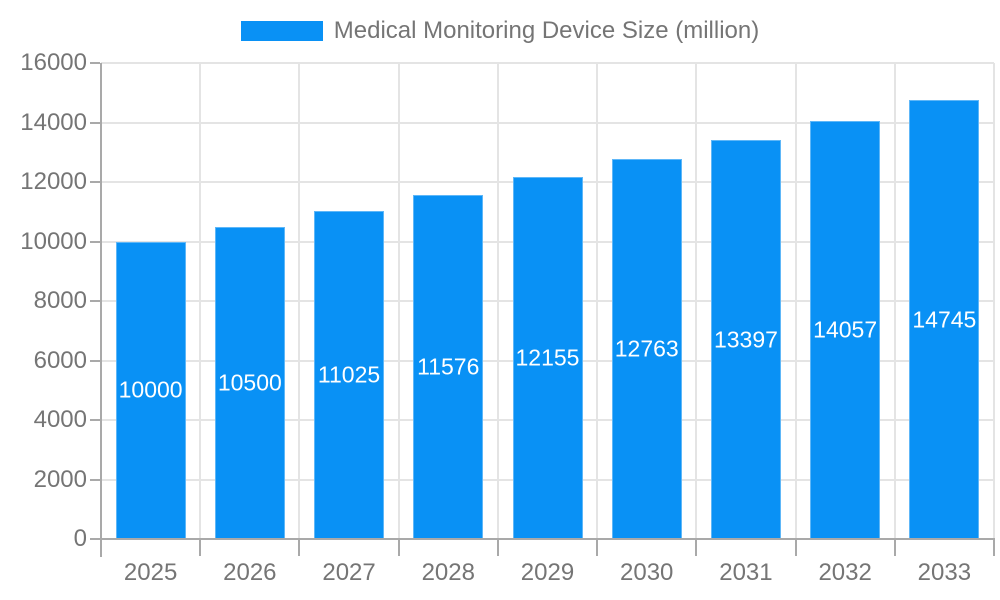  What do you see at coordinates (53, 181) in the screenshot?
I see `y-tick-label: 12000` at bounding box center [53, 181].